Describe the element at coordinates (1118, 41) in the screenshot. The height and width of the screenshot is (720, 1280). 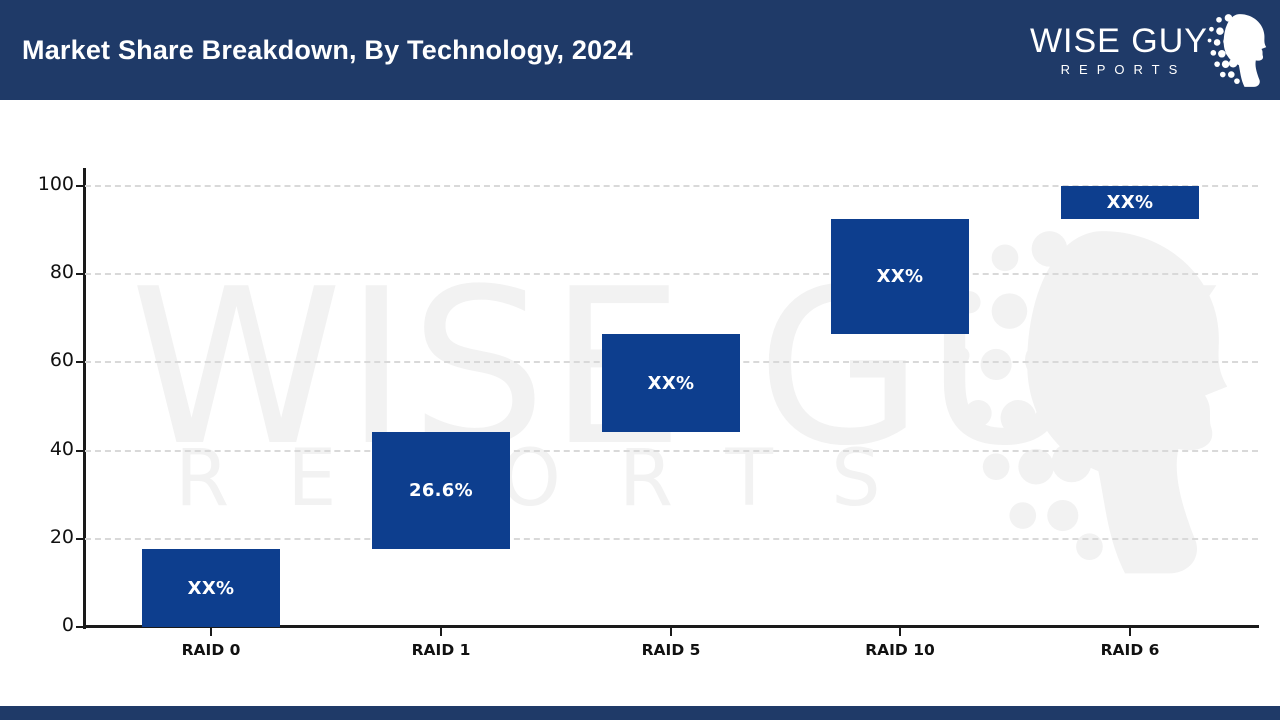
I see `logo-wiseguy-text: WISE GUY` at that location.